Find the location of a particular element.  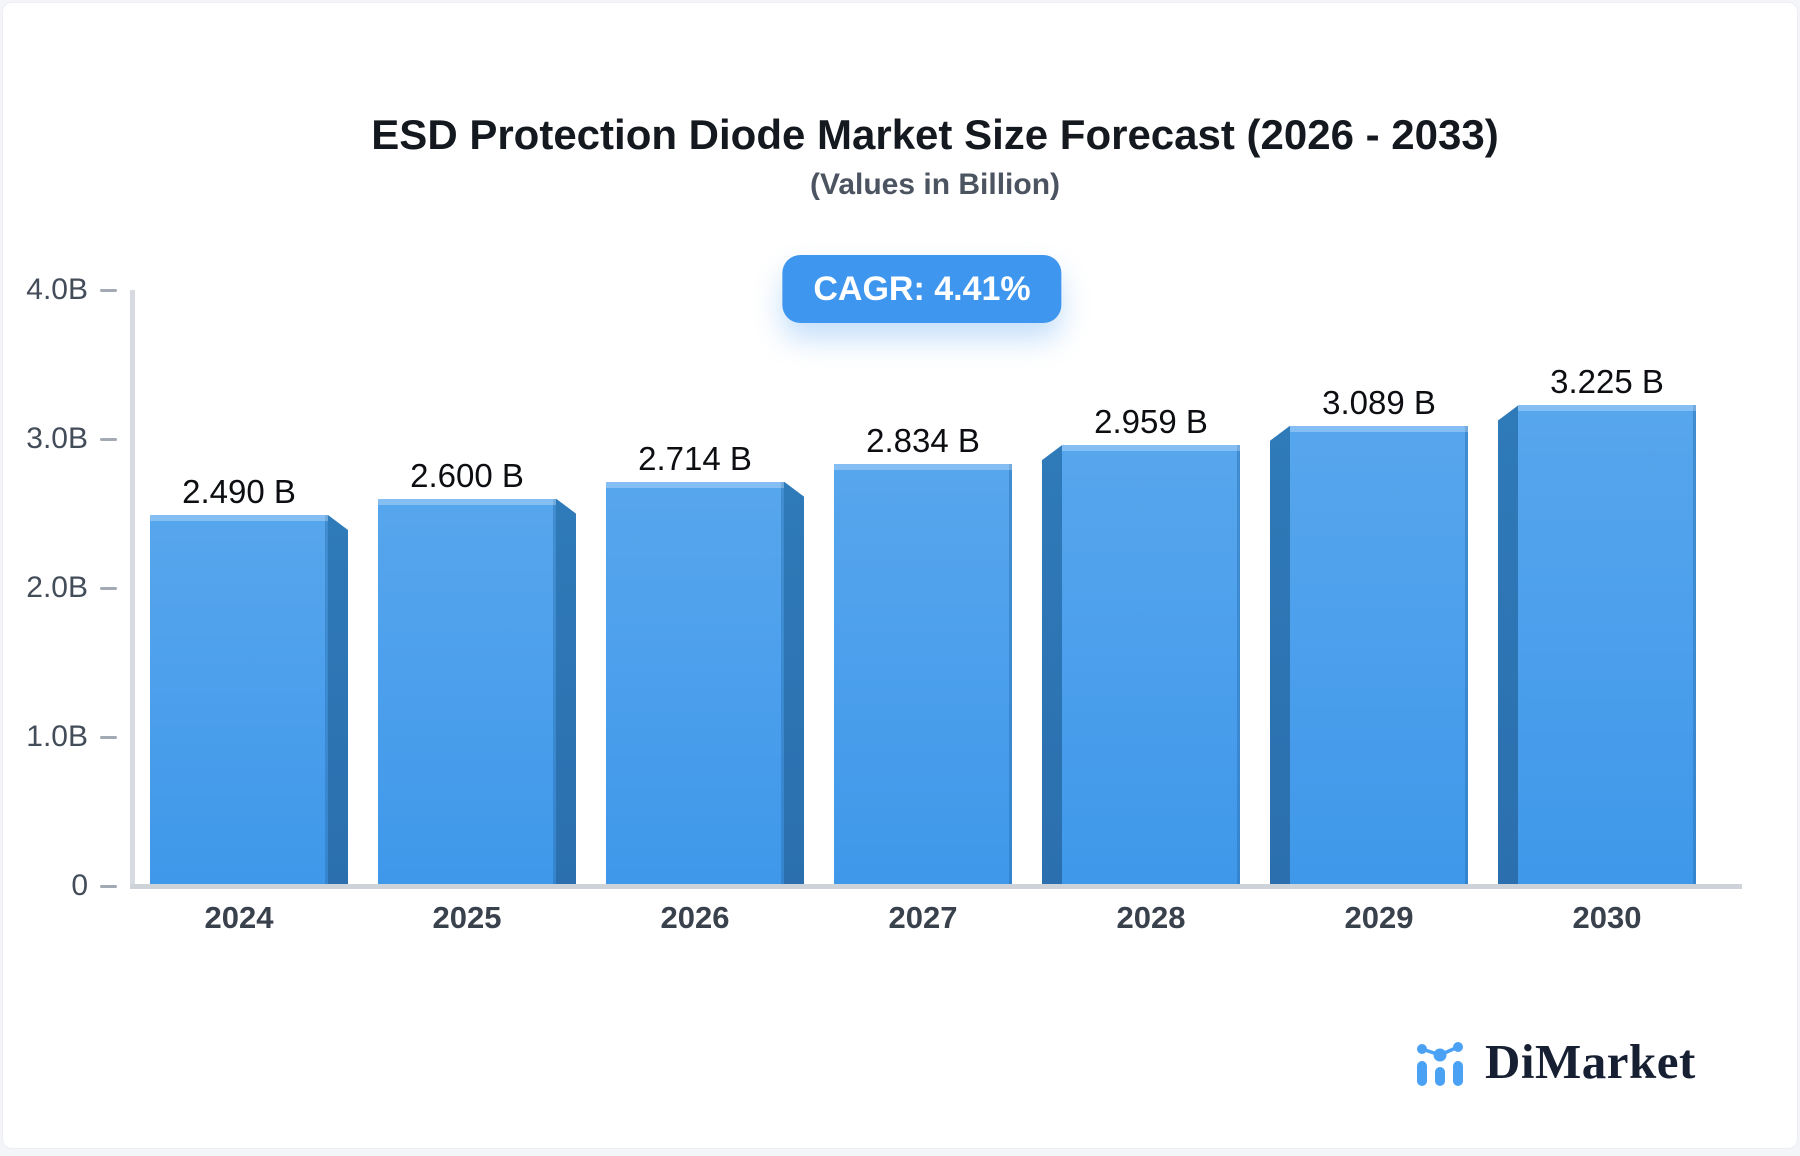

x-axis-category-label: 2026 is located at coordinates (695, 917).